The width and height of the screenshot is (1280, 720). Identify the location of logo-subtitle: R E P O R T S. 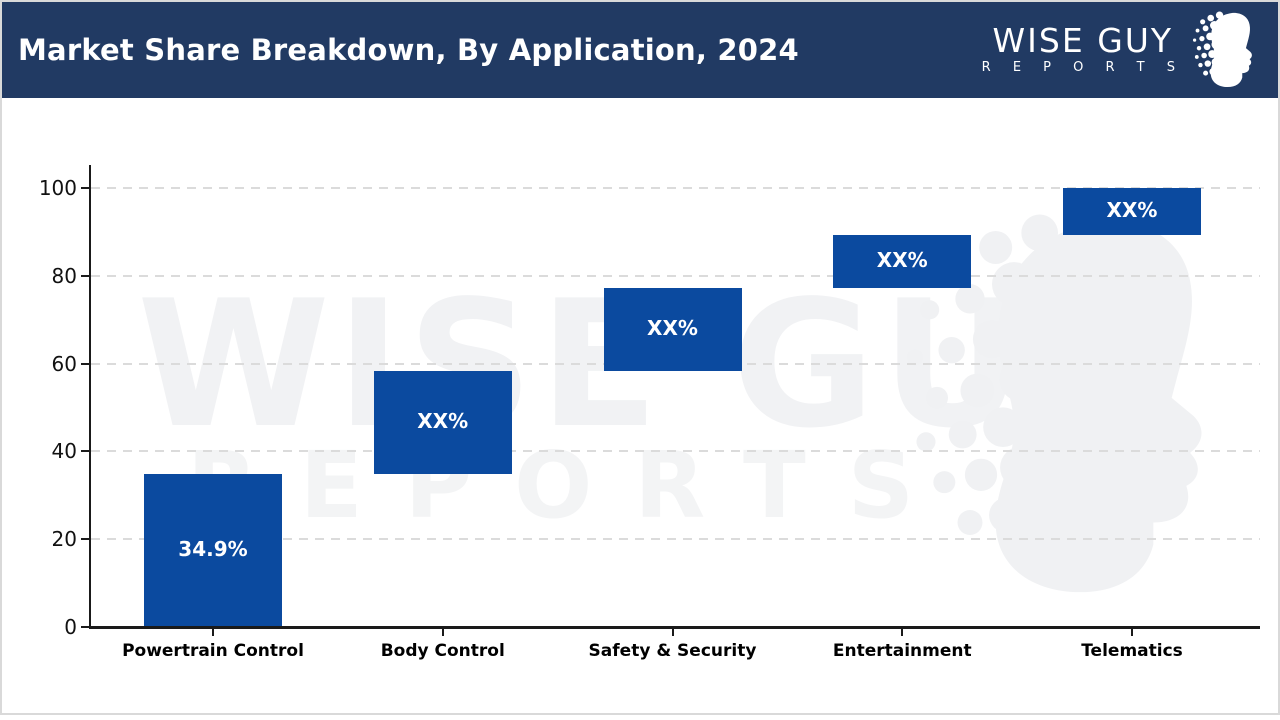
(1082, 67).